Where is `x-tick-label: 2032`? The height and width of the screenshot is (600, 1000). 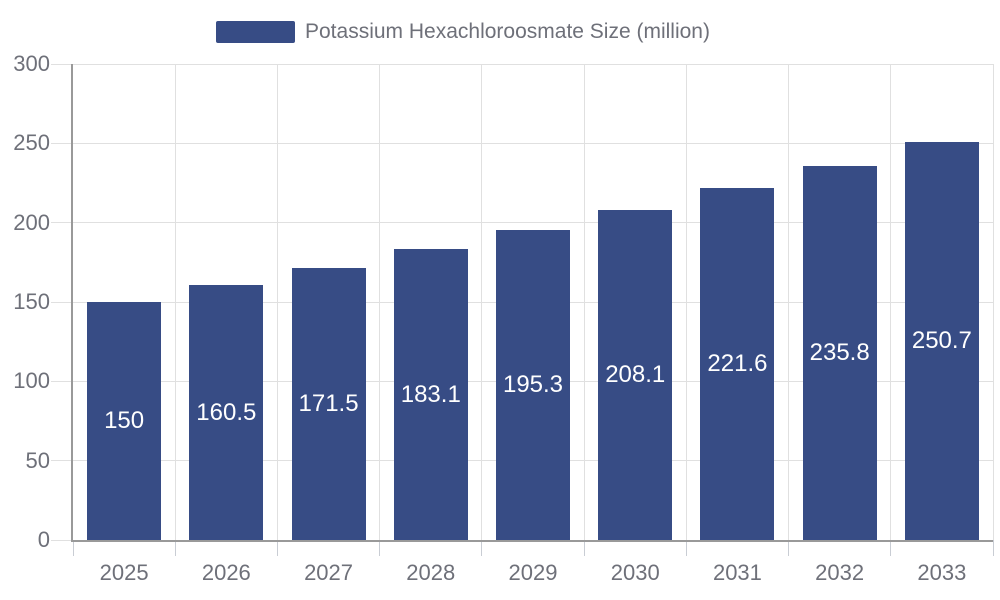
x-tick-label: 2032 is located at coordinates (840, 572).